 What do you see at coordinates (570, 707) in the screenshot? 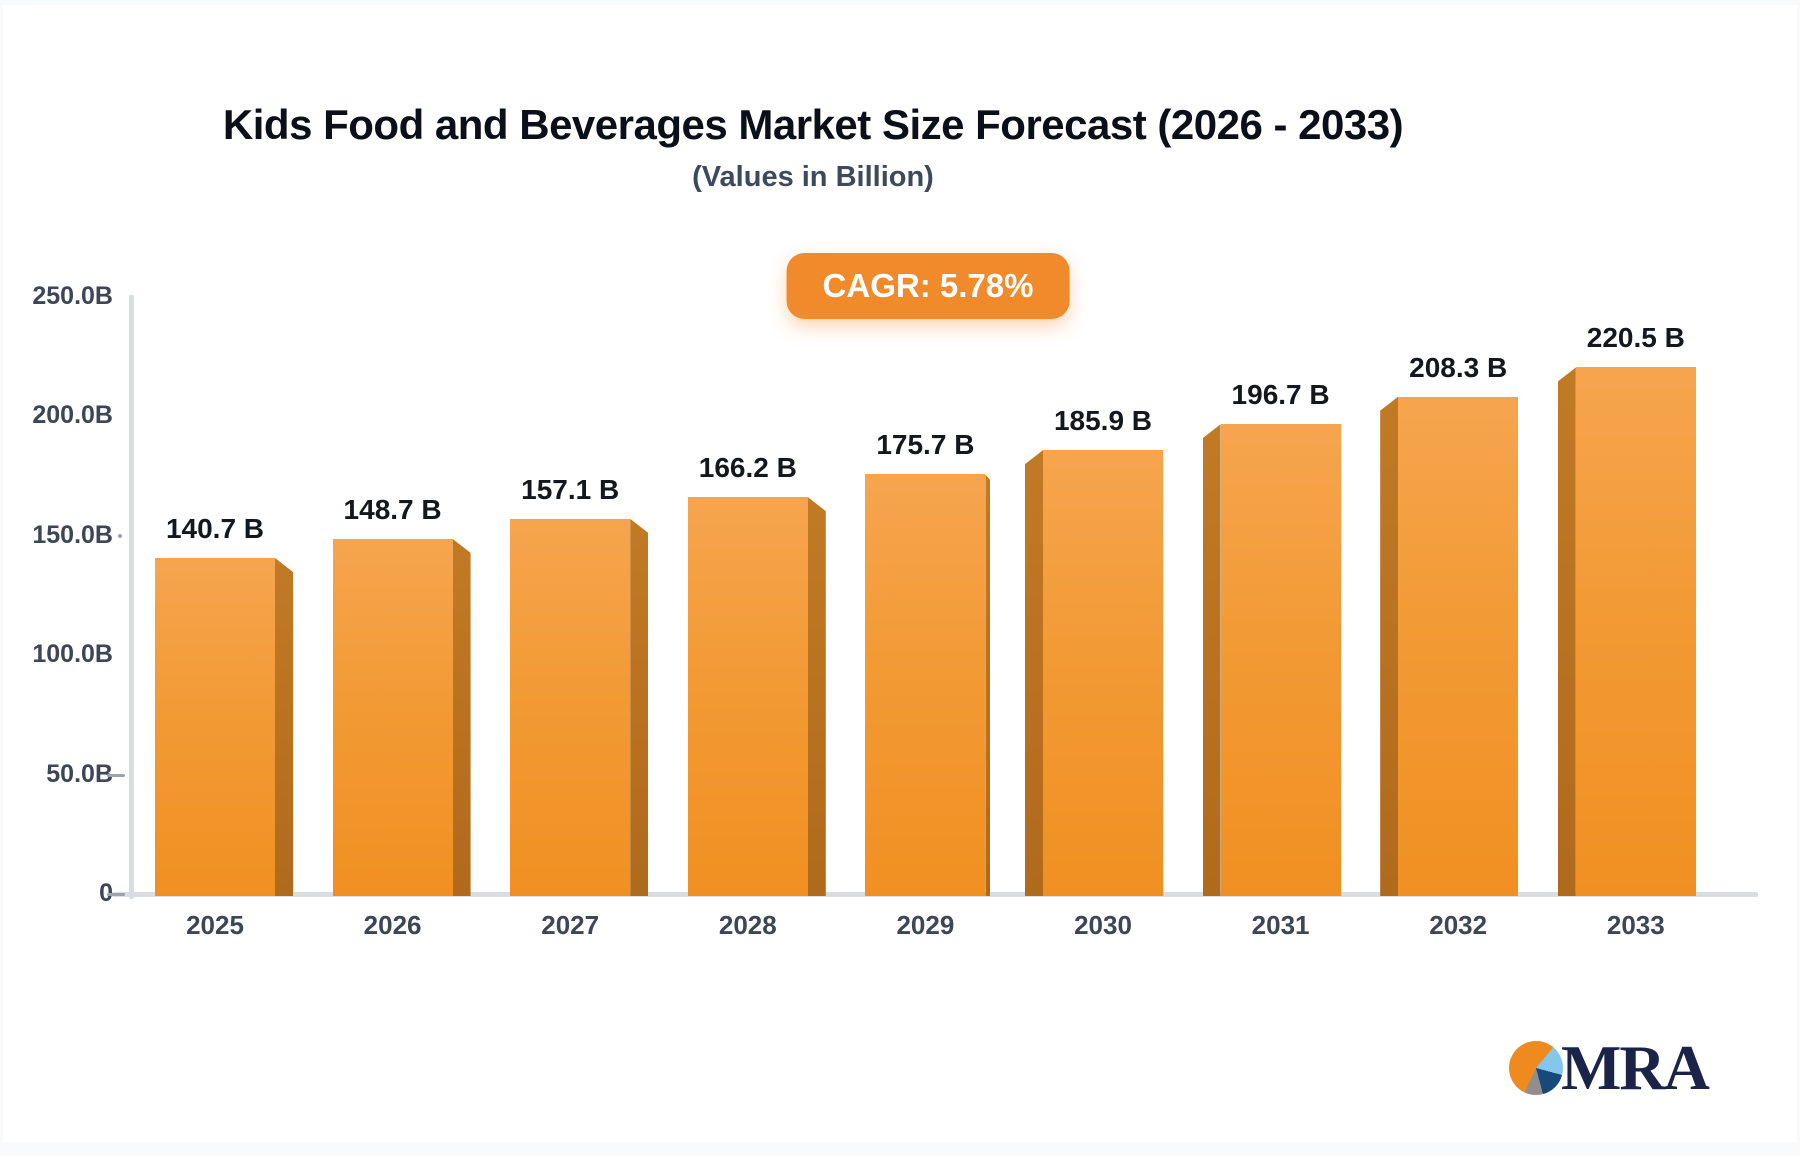
I see `bar-2027` at bounding box center [570, 707].